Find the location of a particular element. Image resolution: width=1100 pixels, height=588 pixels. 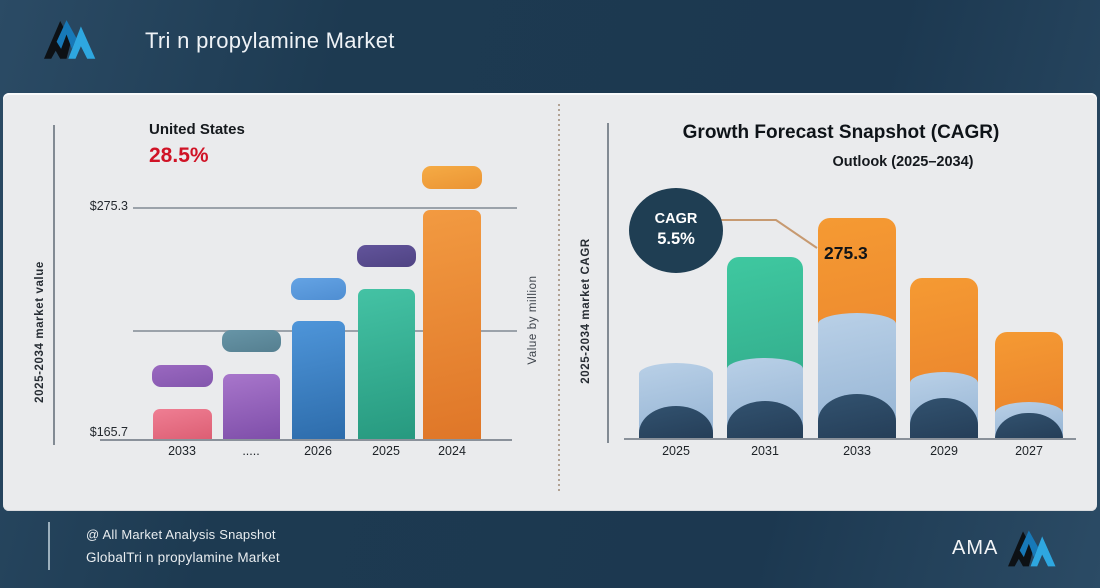

region-value: 28.5% is located at coordinates (179, 155).